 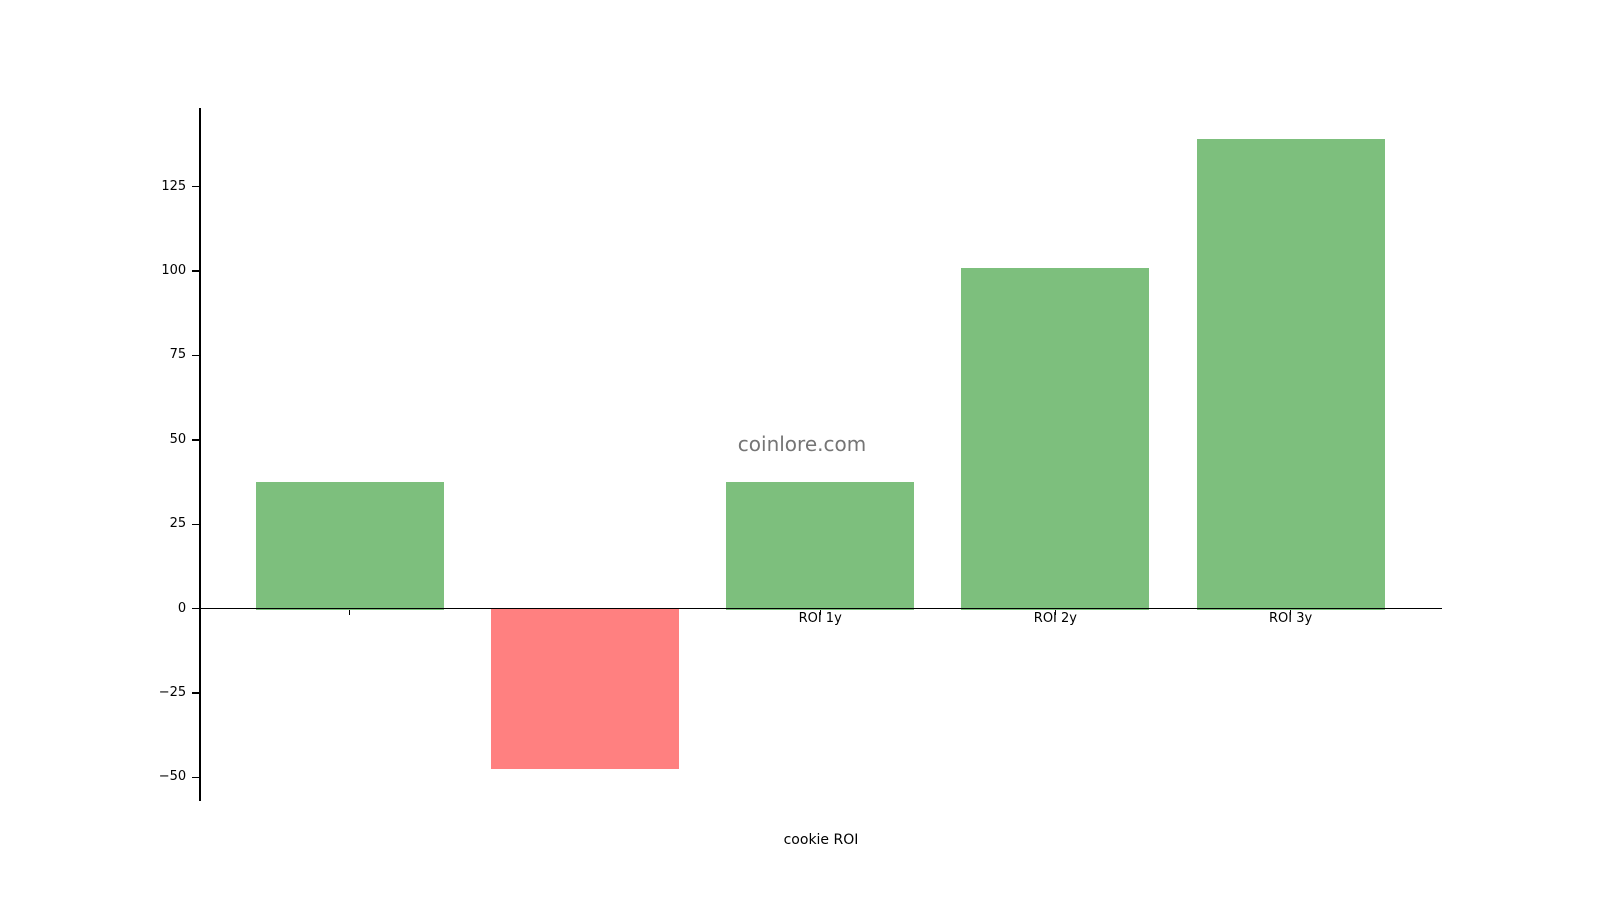 What do you see at coordinates (174, 271) in the screenshot?
I see `y-tick-label: 100` at bounding box center [174, 271].